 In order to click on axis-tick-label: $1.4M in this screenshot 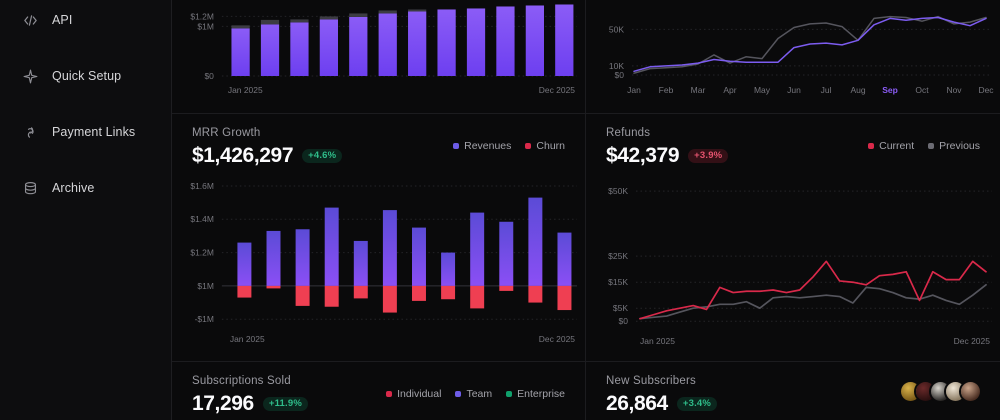, I will do `click(202, 219)`.